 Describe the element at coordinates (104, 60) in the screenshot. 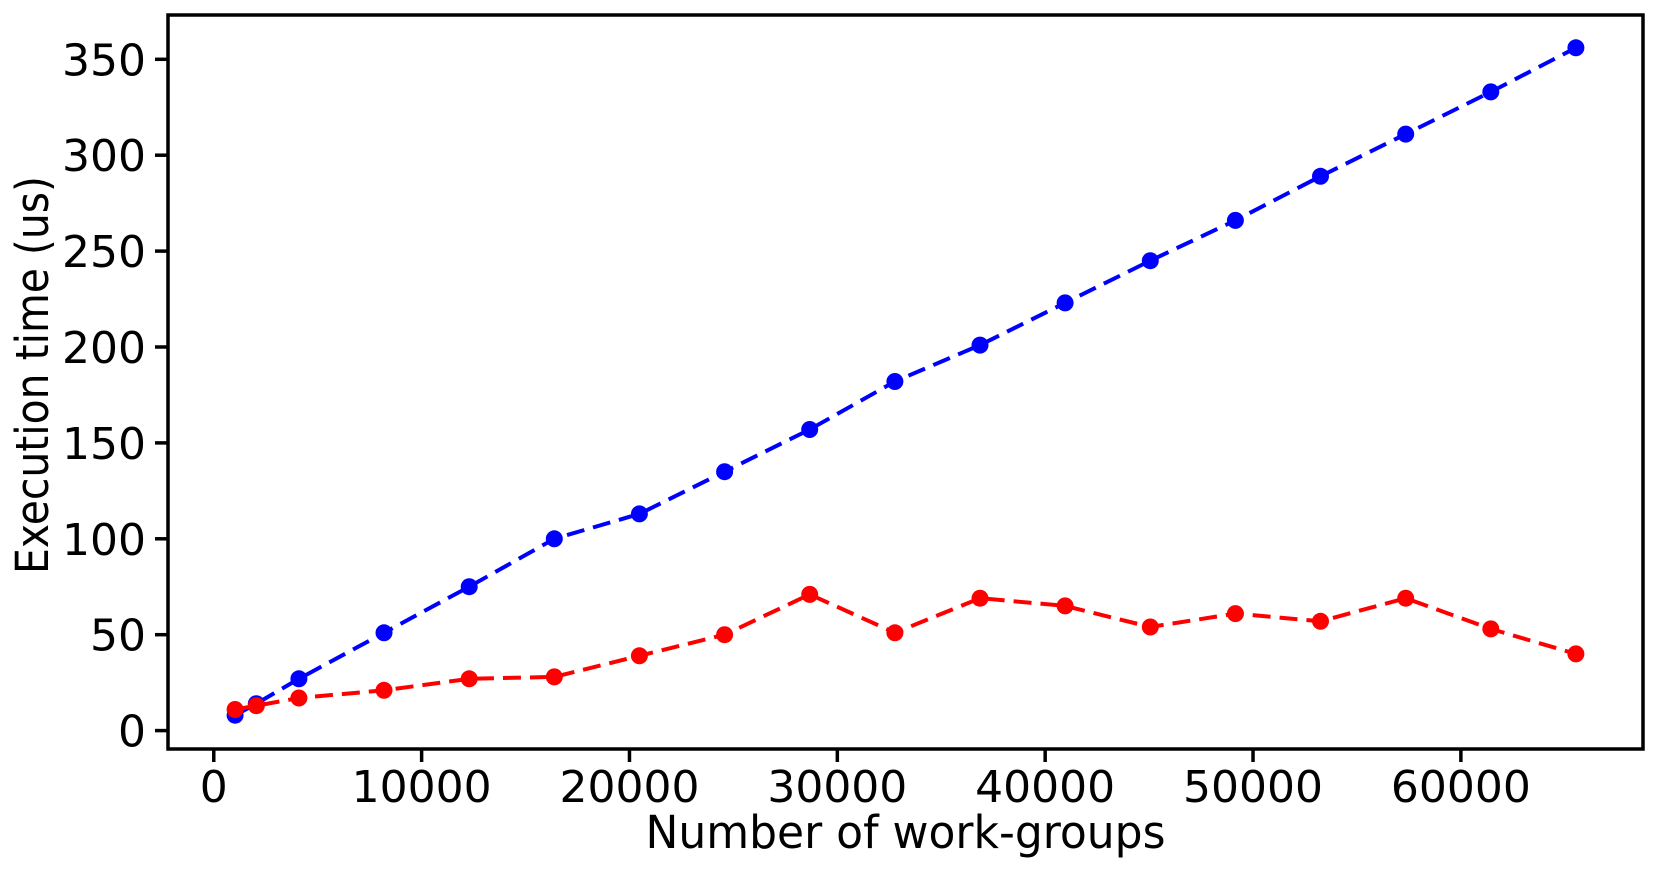

I see `y-tick-label: 350` at that location.